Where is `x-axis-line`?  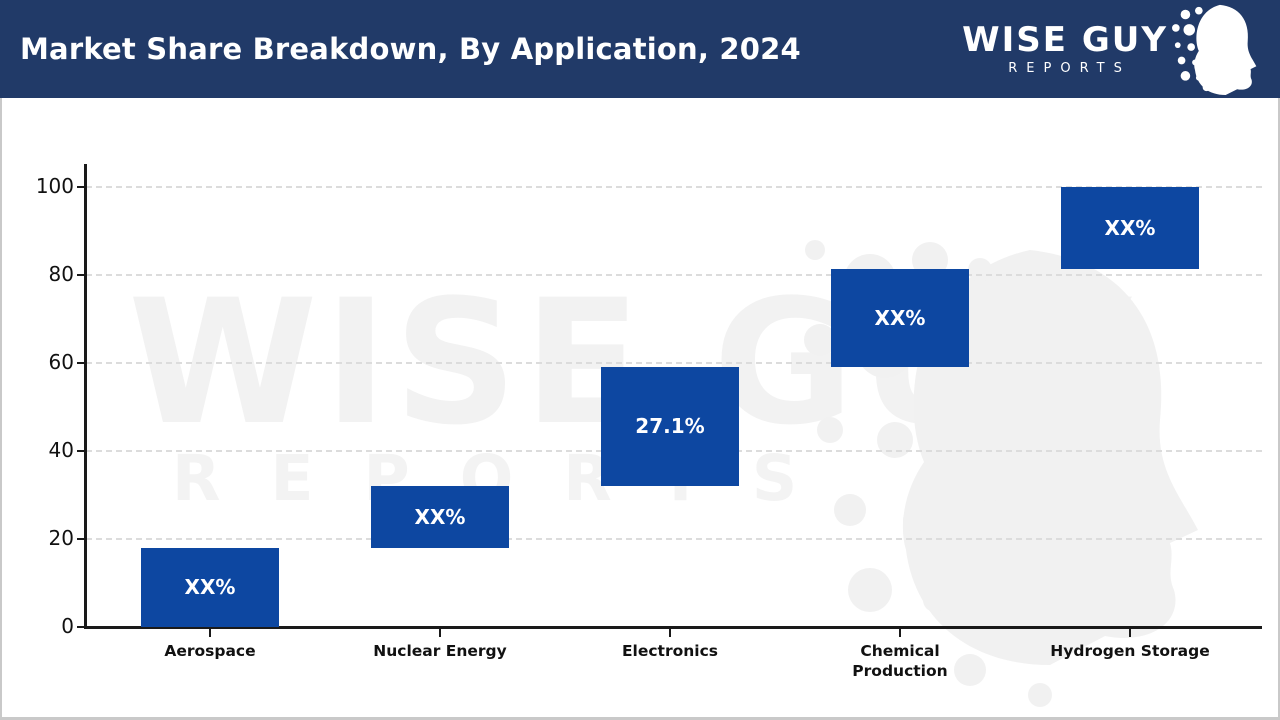
x-axis-line is located at coordinates (673, 627).